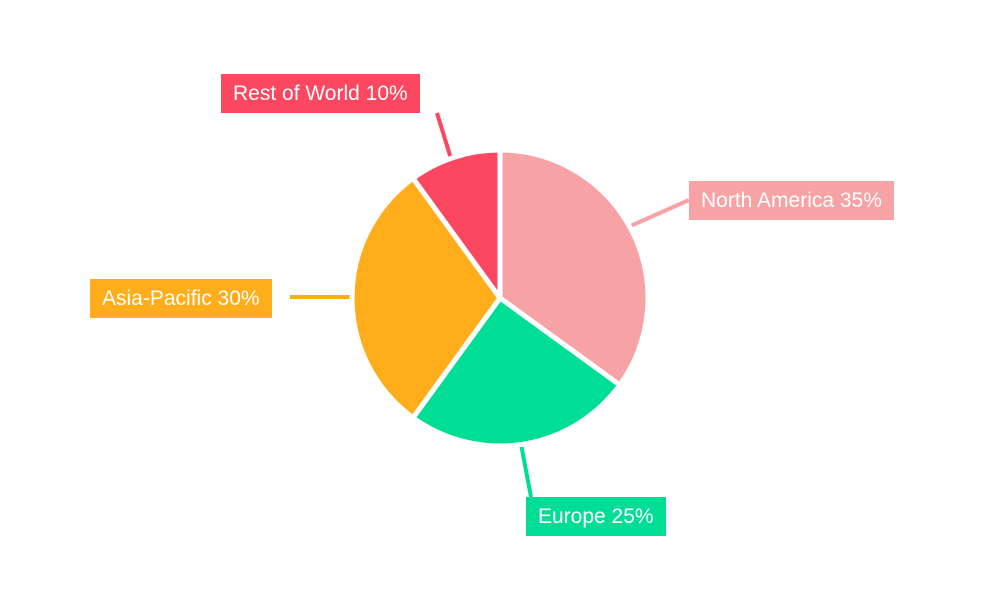 The width and height of the screenshot is (1000, 600). Describe the element at coordinates (526, 470) in the screenshot. I see `leader-line-europe` at that location.